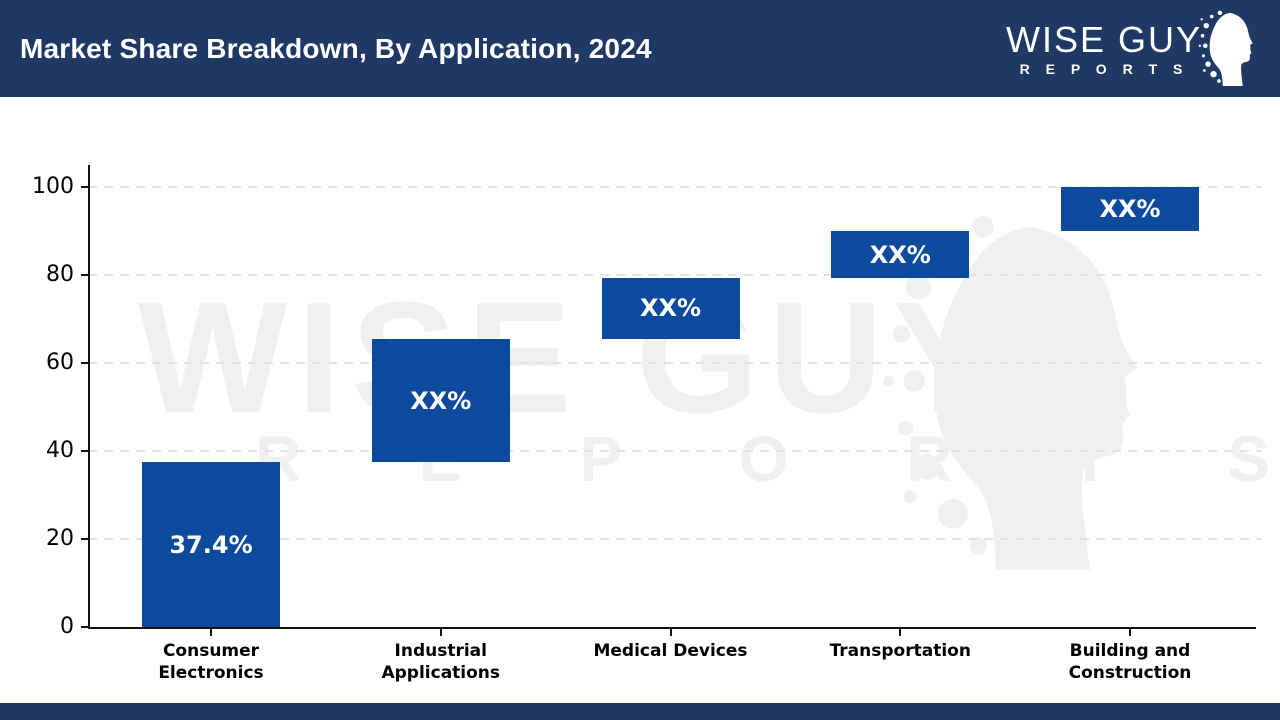  What do you see at coordinates (60, 450) in the screenshot?
I see `y-axis-tick-label: 40` at bounding box center [60, 450].